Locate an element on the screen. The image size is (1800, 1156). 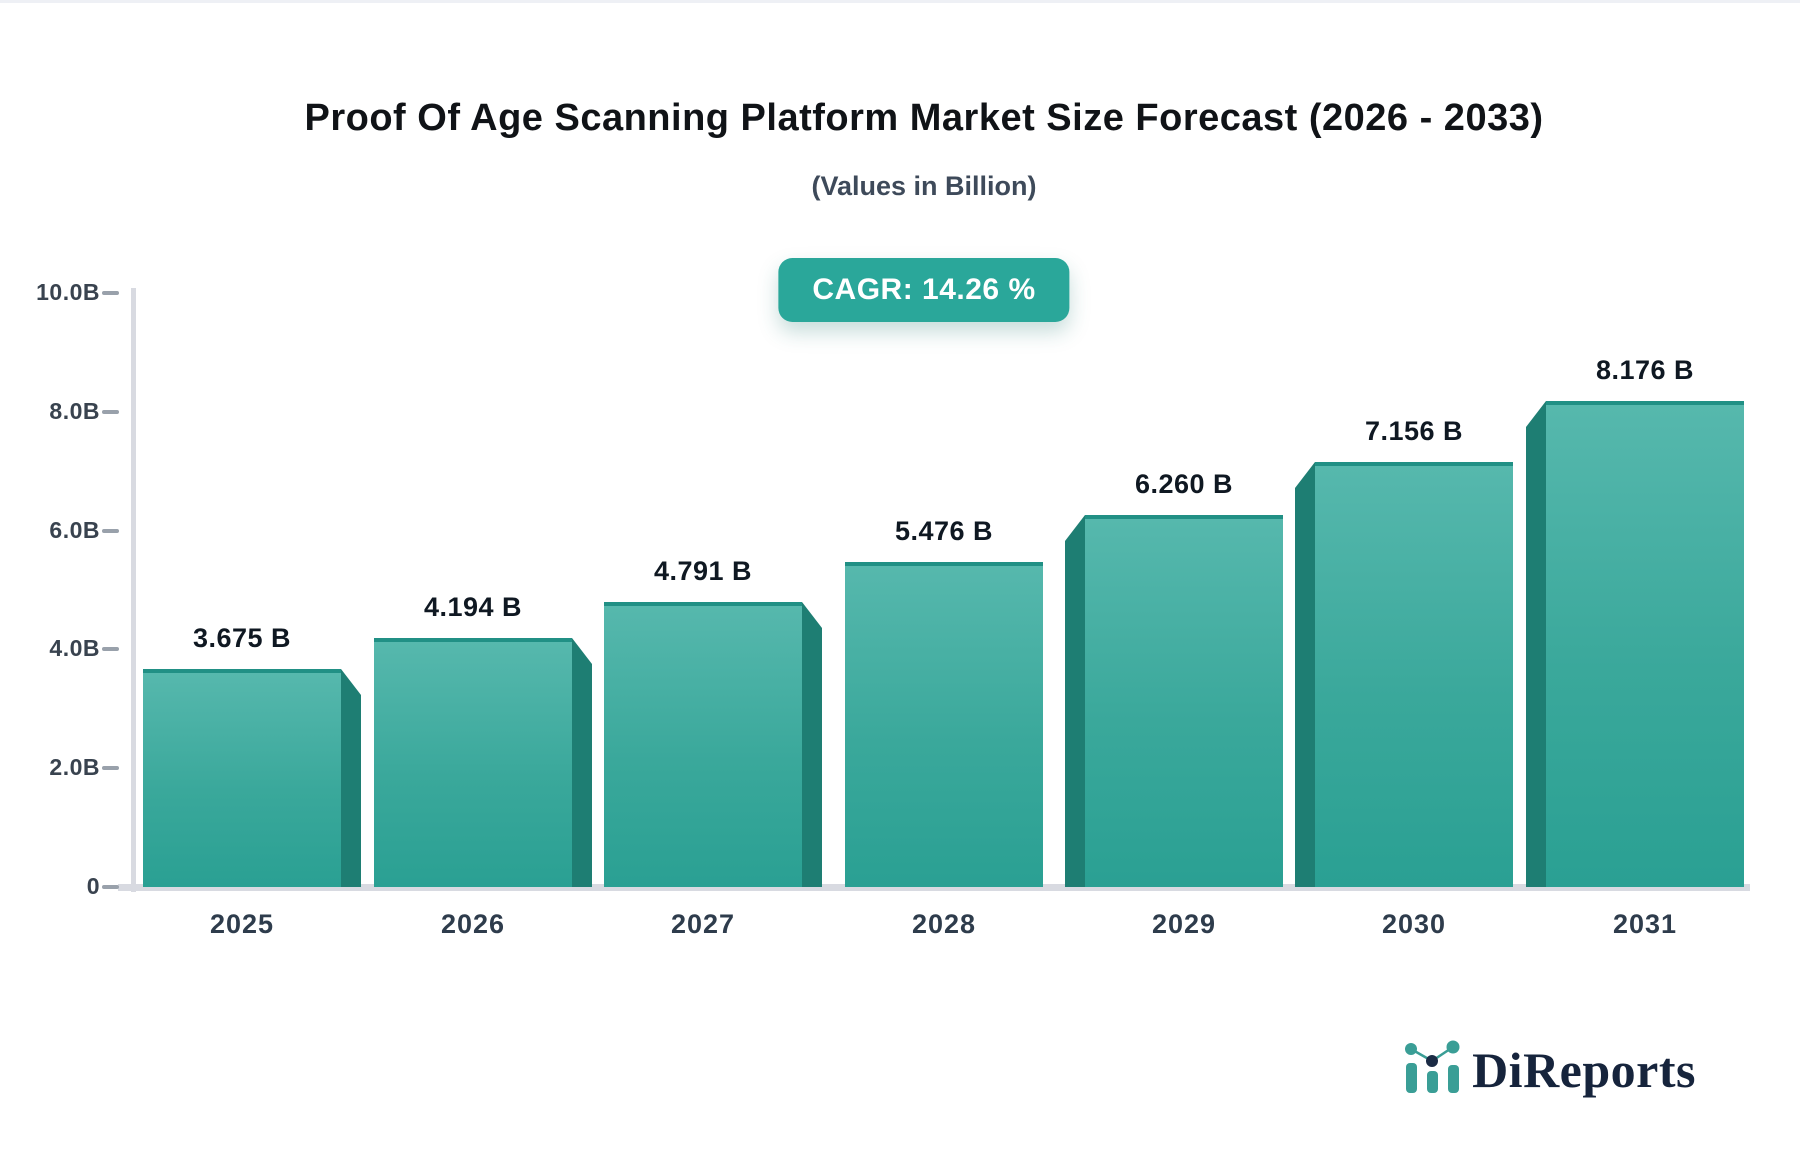
y-tick-label: 0 is located at coordinates (93, 886).